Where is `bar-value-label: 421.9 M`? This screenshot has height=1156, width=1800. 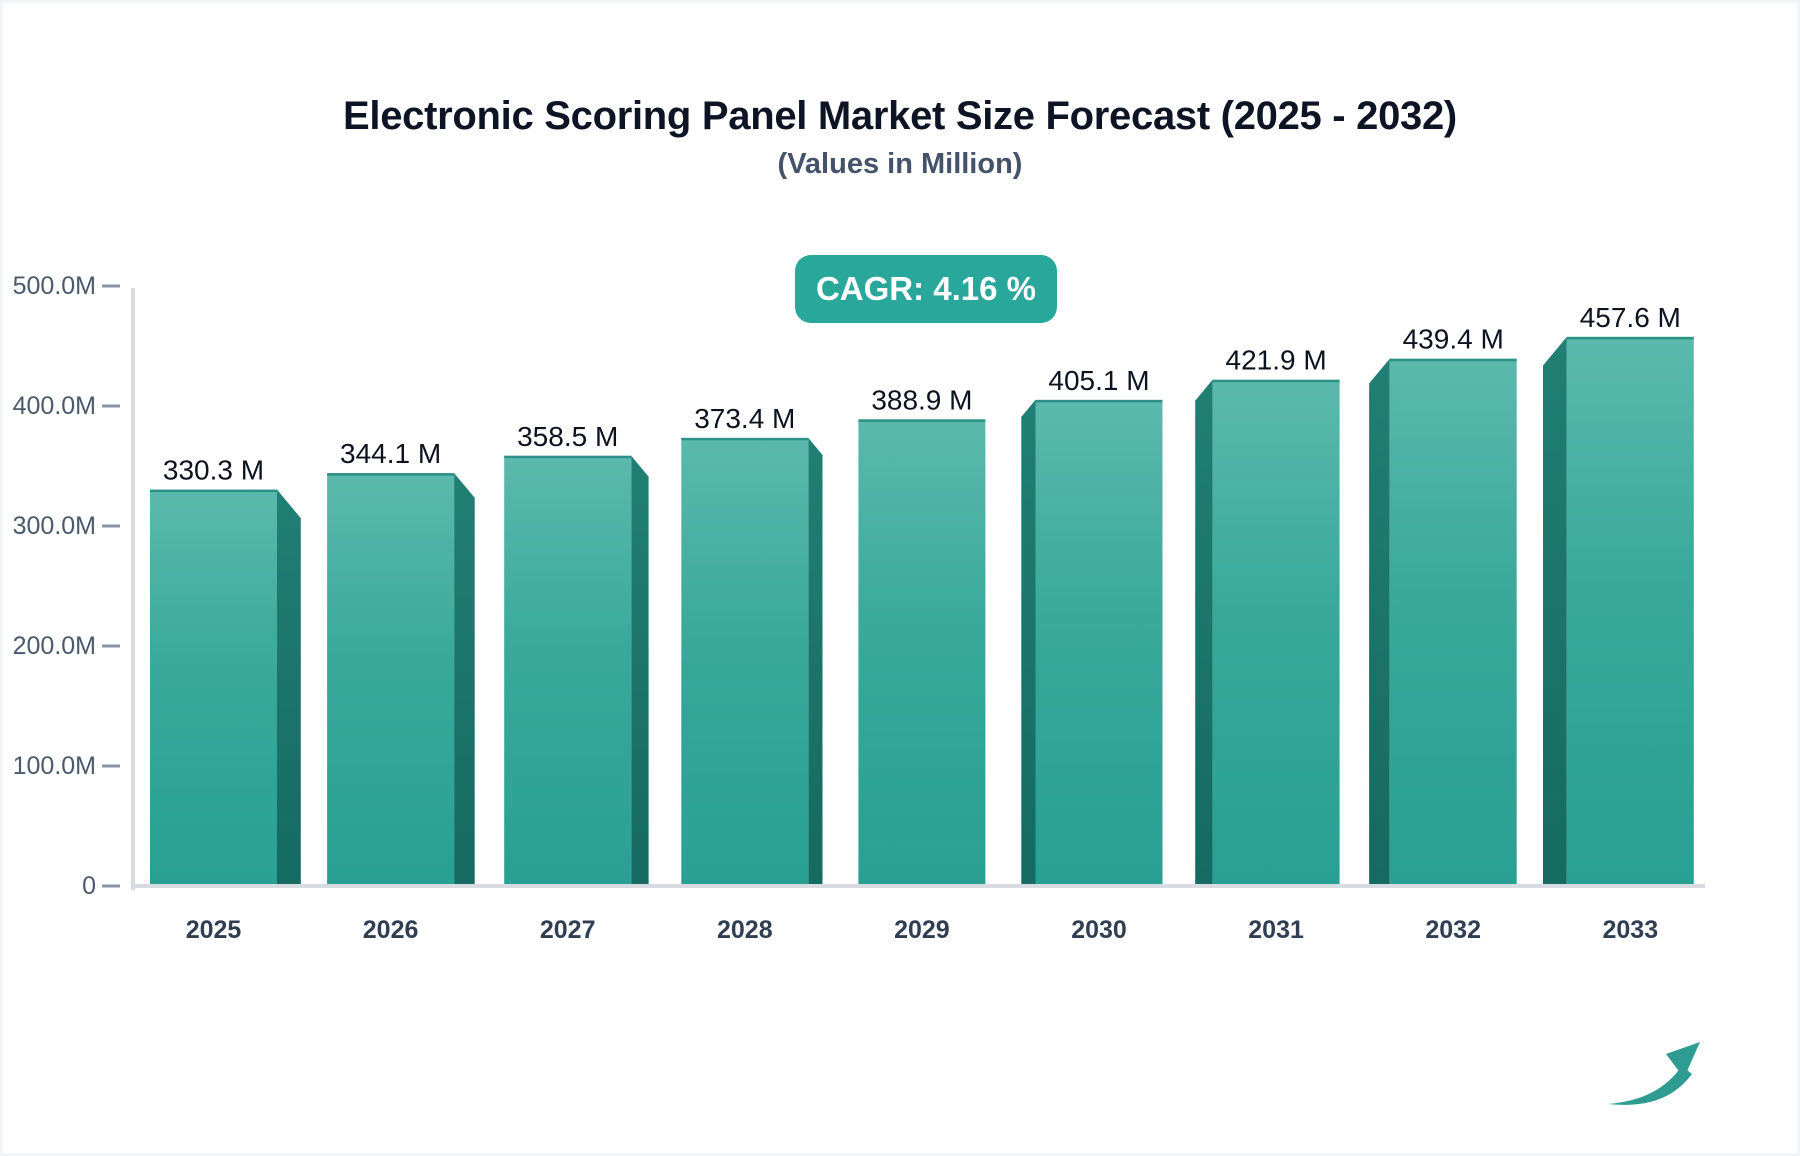
bar-value-label: 421.9 M is located at coordinates (1276, 360).